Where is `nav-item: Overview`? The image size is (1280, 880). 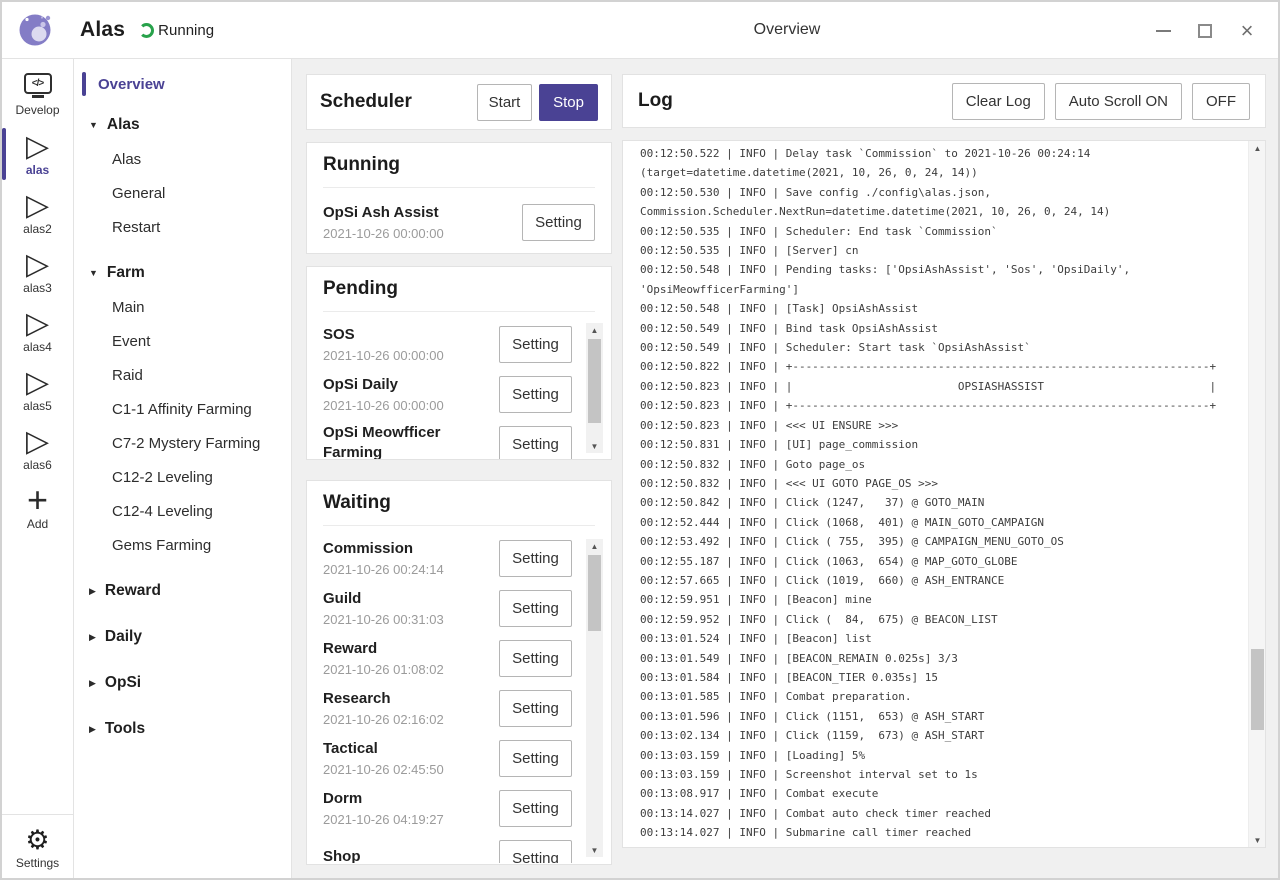
nav-item: Overview is located at coordinates (182, 84).